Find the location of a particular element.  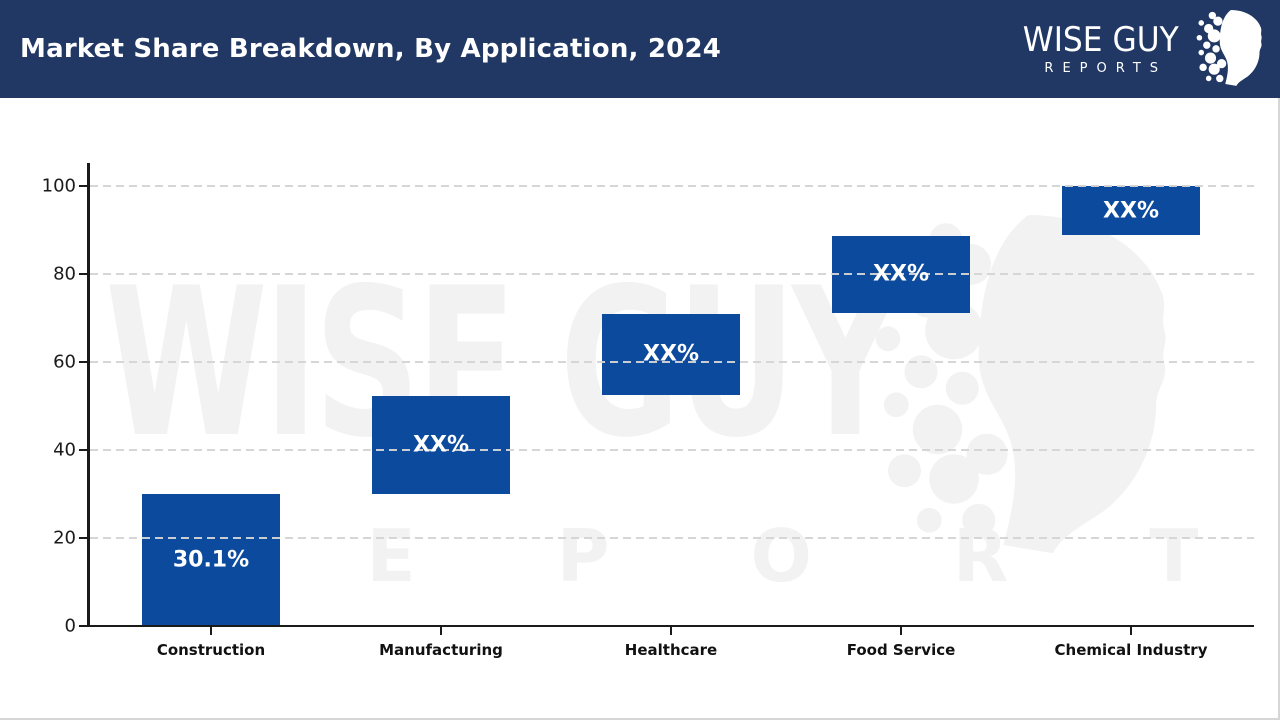

bar-construction is located at coordinates (211, 559).